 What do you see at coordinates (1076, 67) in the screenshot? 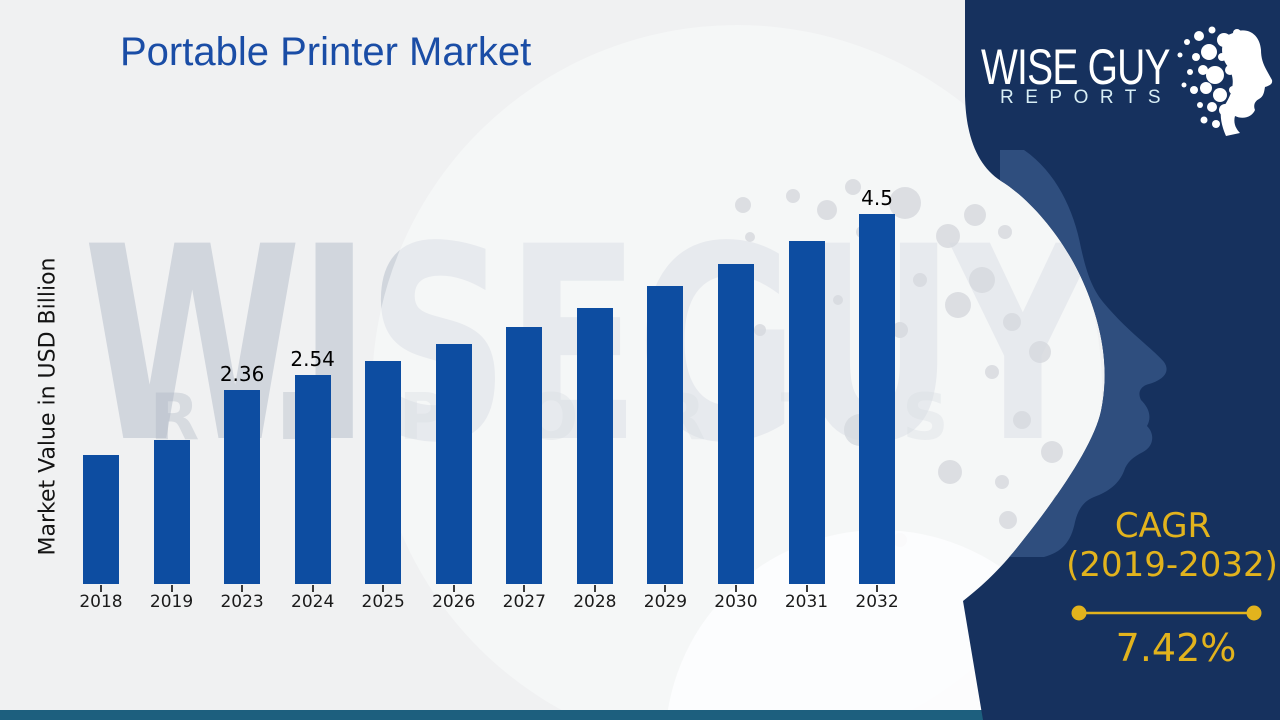
I see `logo-wordmark: WISE GUY` at bounding box center [1076, 67].